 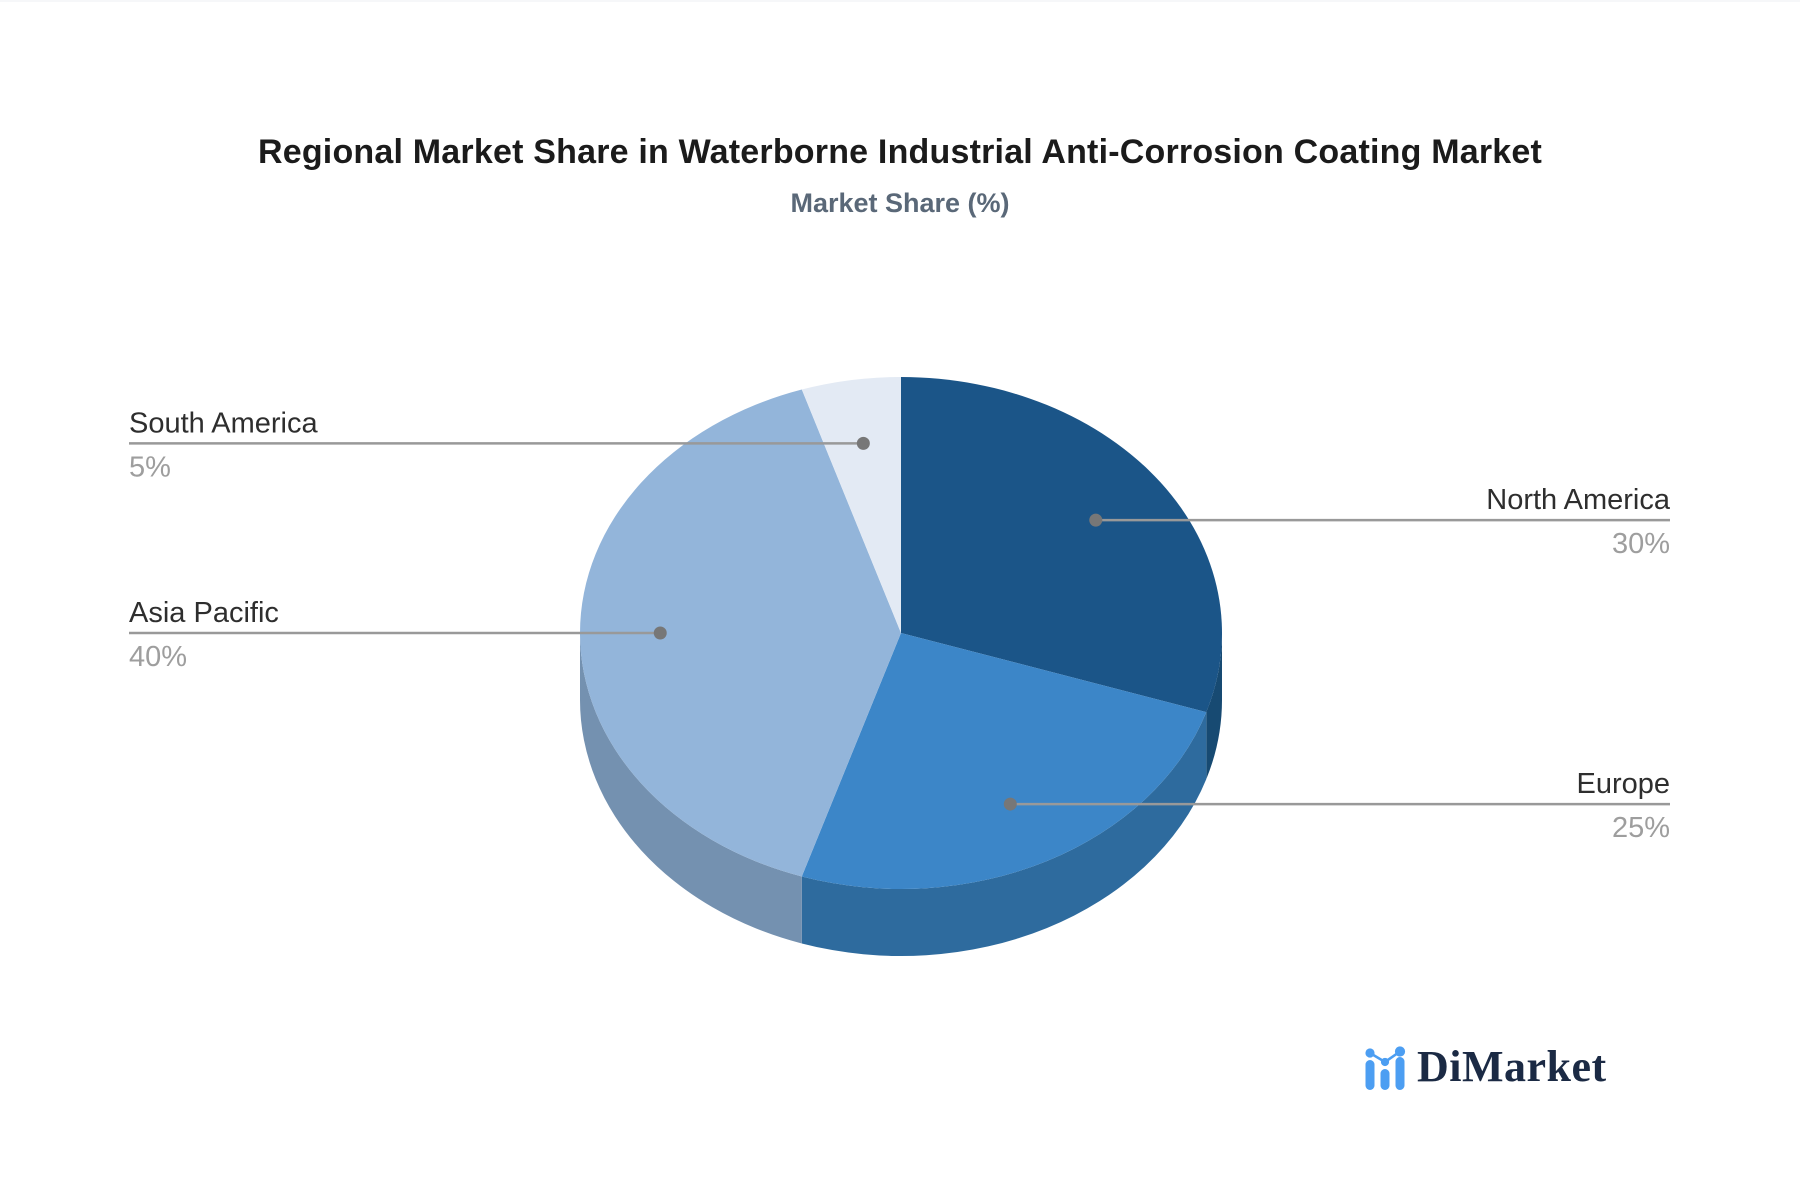 What do you see at coordinates (223, 423) in the screenshot?
I see `slice-label-south-america: South America` at bounding box center [223, 423].